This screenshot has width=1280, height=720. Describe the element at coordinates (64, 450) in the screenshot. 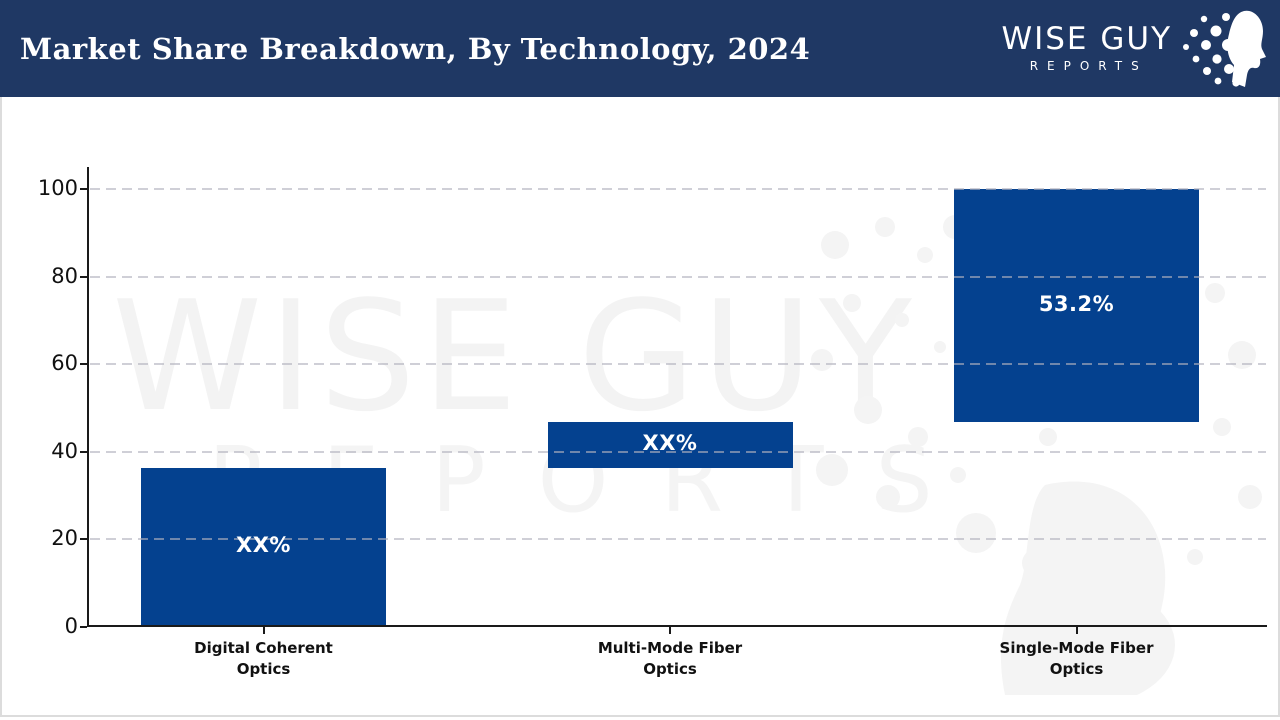

I see `y-tick-label: 40` at that location.